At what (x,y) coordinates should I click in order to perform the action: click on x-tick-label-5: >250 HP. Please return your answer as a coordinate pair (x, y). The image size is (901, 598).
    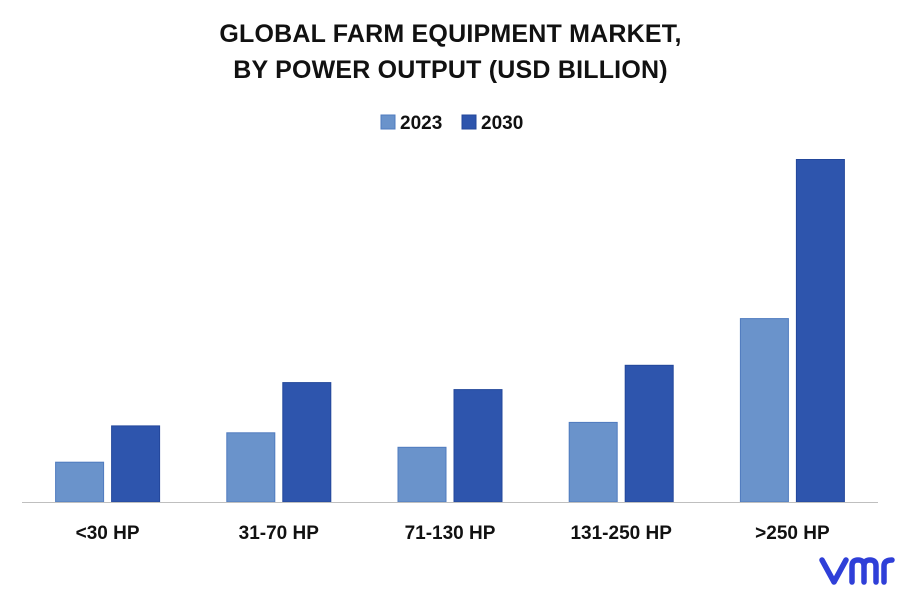
    Looking at the image, I should click on (792, 533).